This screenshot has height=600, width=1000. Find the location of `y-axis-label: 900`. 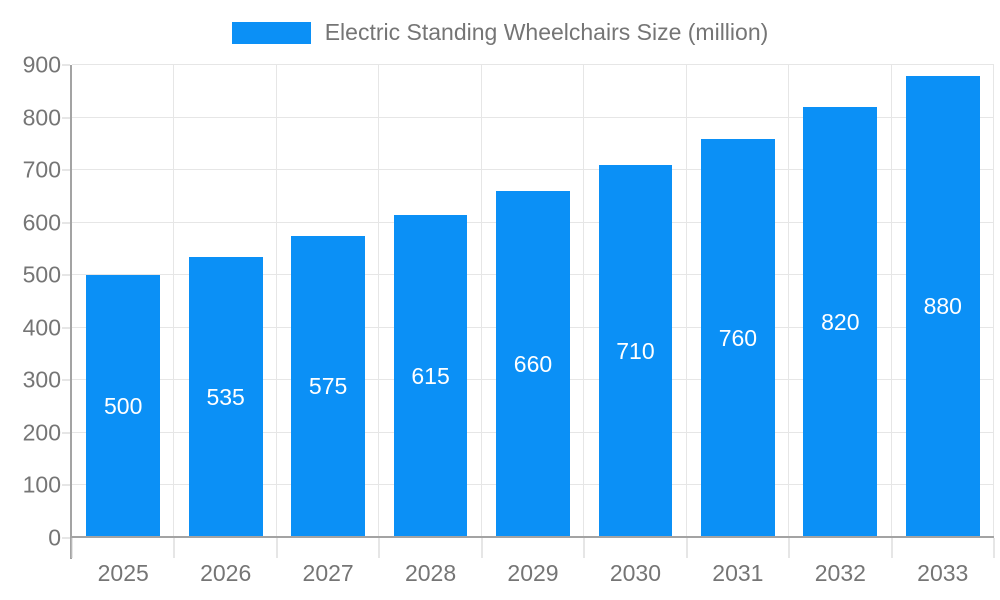

y-axis-label: 900 is located at coordinates (41, 64).